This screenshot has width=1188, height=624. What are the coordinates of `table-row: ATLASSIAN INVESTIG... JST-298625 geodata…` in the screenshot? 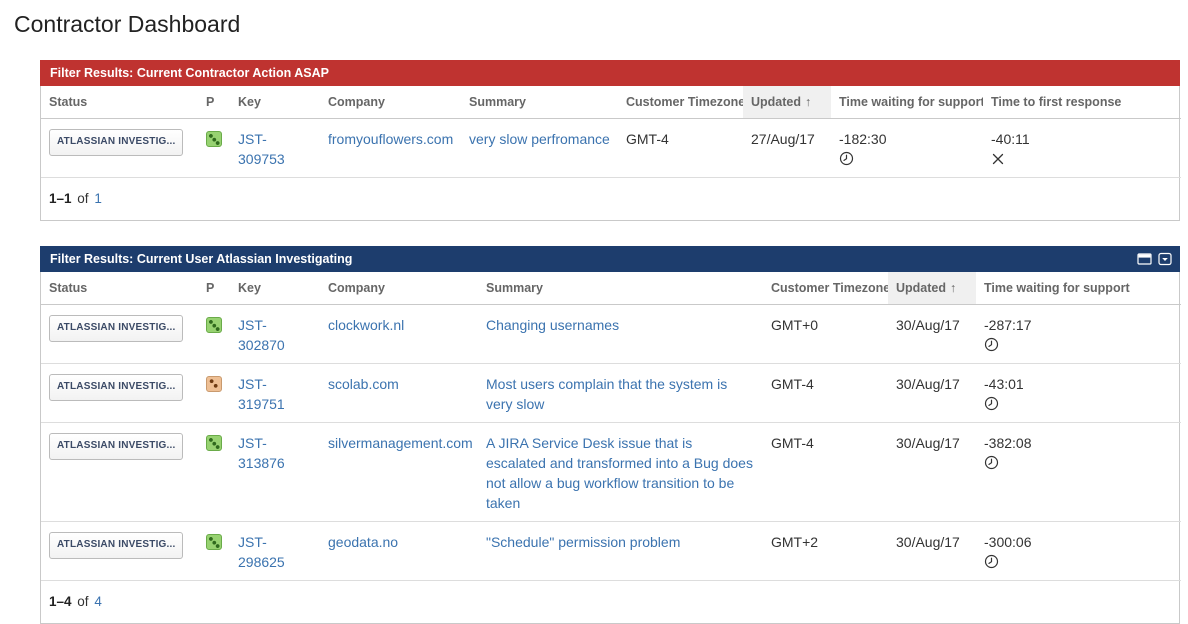 It's located at (611, 551).